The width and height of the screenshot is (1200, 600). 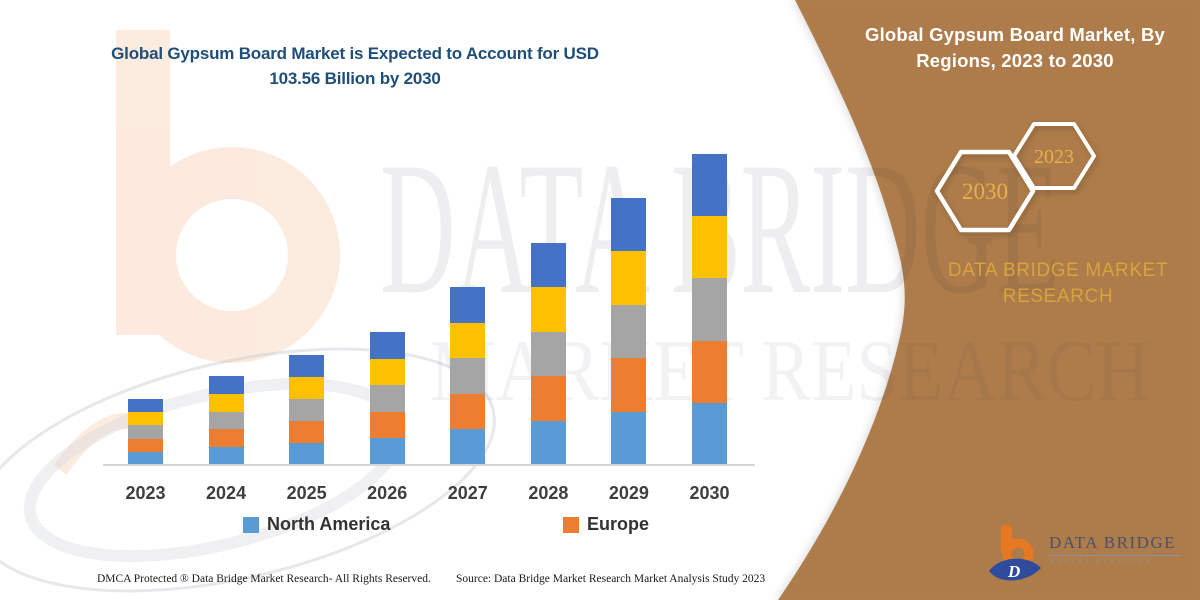 What do you see at coordinates (571, 524) in the screenshot?
I see `legend-swatch-europe` at bounding box center [571, 524].